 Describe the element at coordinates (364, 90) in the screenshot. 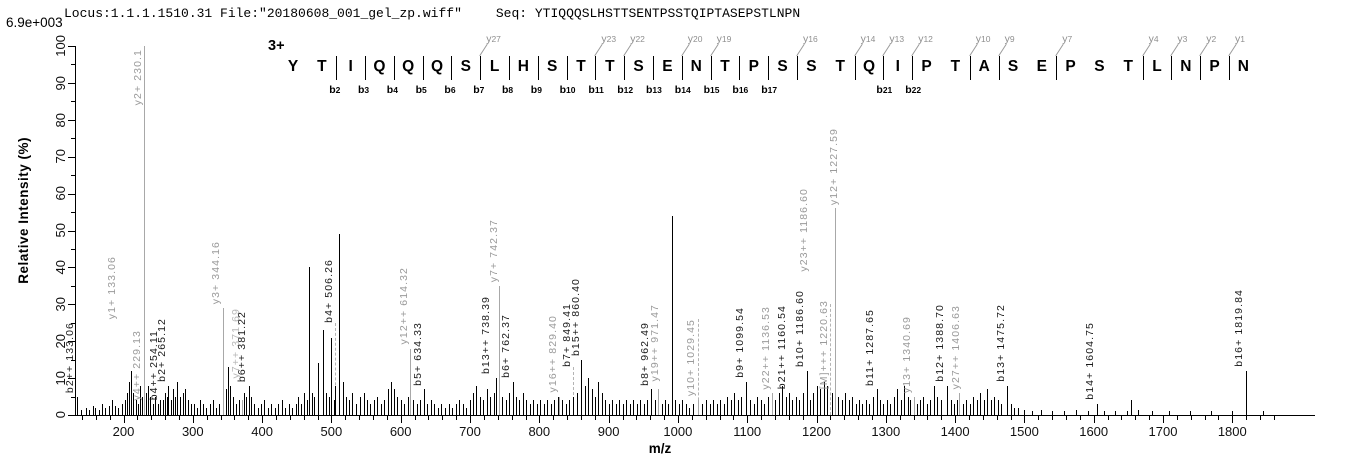

I see `b-ion-label: b3` at that location.